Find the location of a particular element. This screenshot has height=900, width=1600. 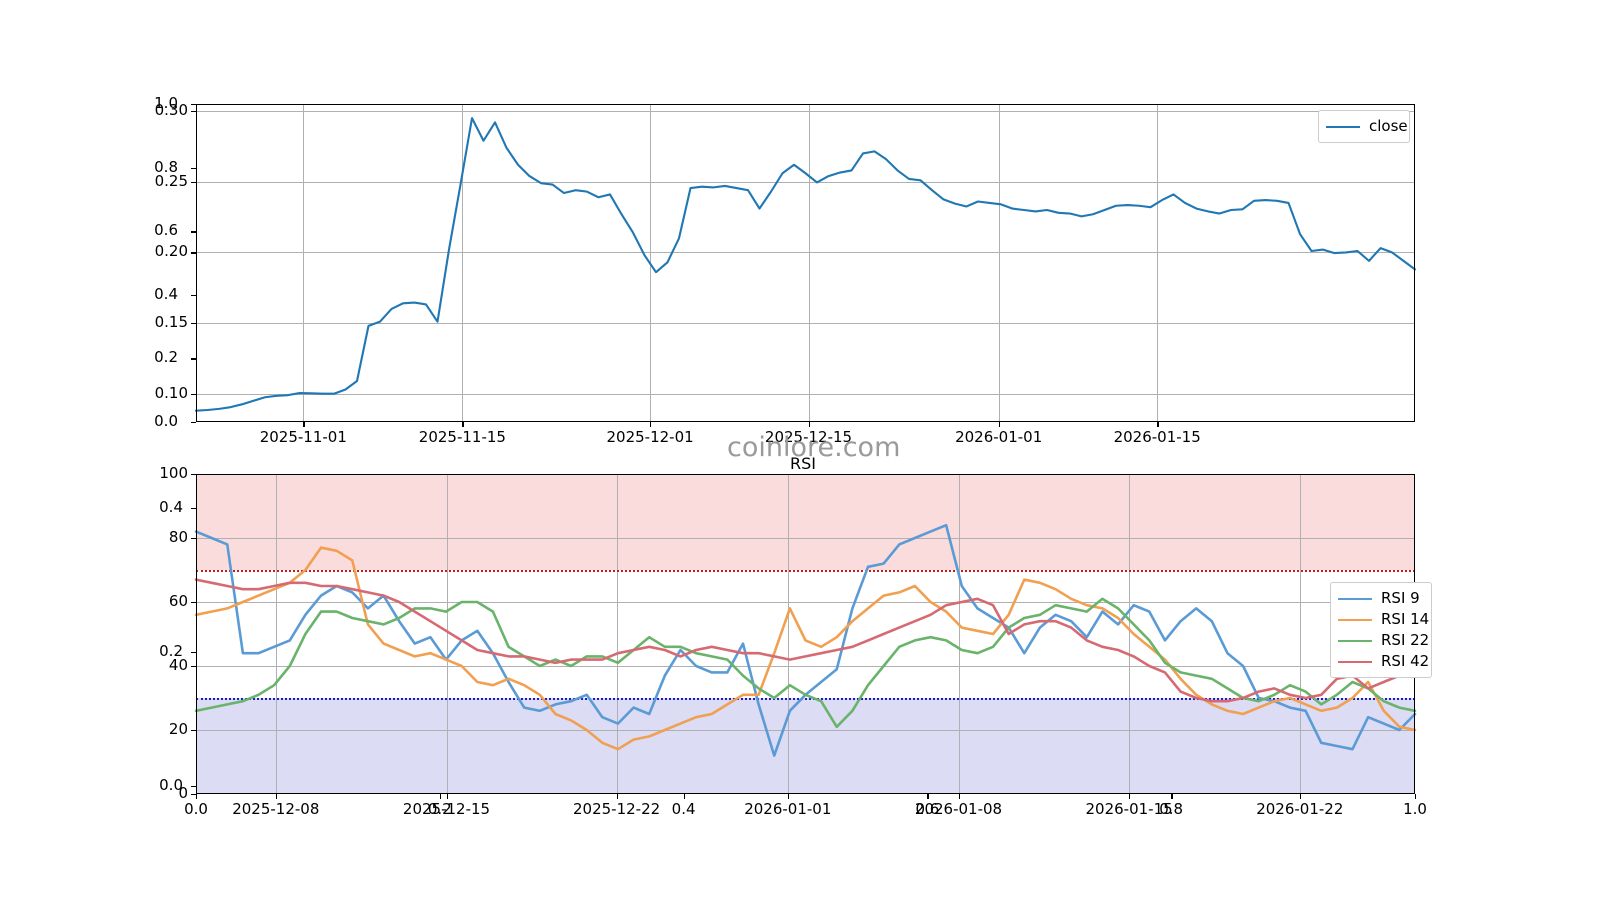

watermark: coinlore.com is located at coordinates (814, 447).